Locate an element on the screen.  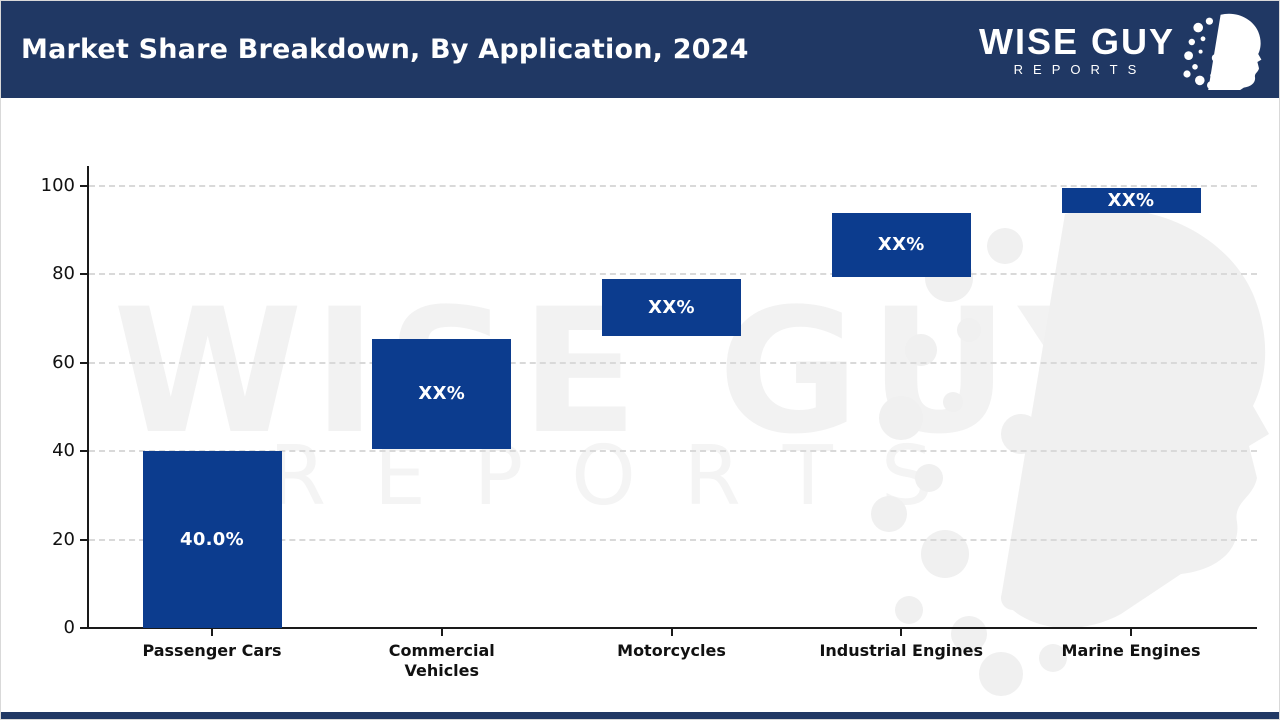
brand-logo-text: WISE GUY REPORTS is located at coordinates (1076, 49).